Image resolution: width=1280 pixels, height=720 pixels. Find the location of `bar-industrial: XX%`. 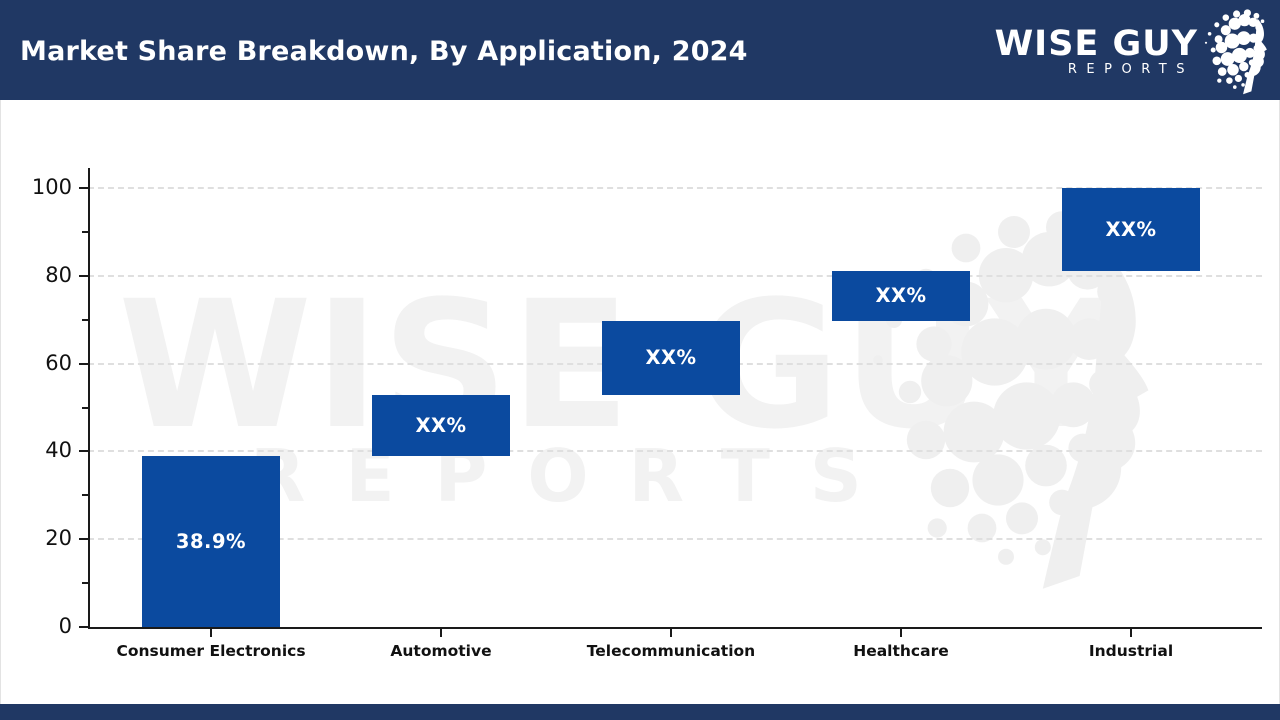

bar-industrial: XX% is located at coordinates (1131, 229).